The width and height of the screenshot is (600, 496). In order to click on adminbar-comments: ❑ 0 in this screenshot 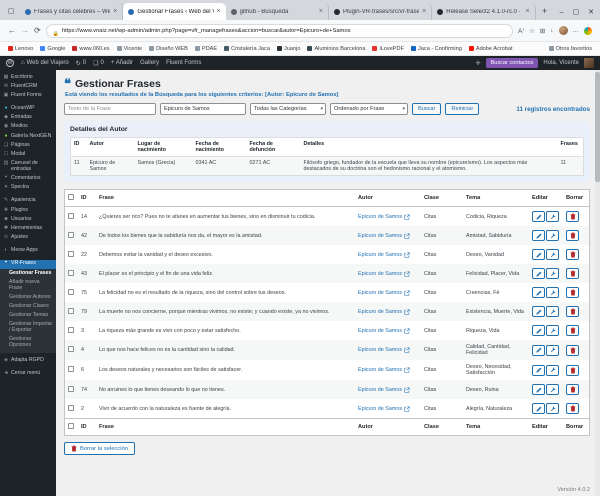, I will do `click(98, 63)`.